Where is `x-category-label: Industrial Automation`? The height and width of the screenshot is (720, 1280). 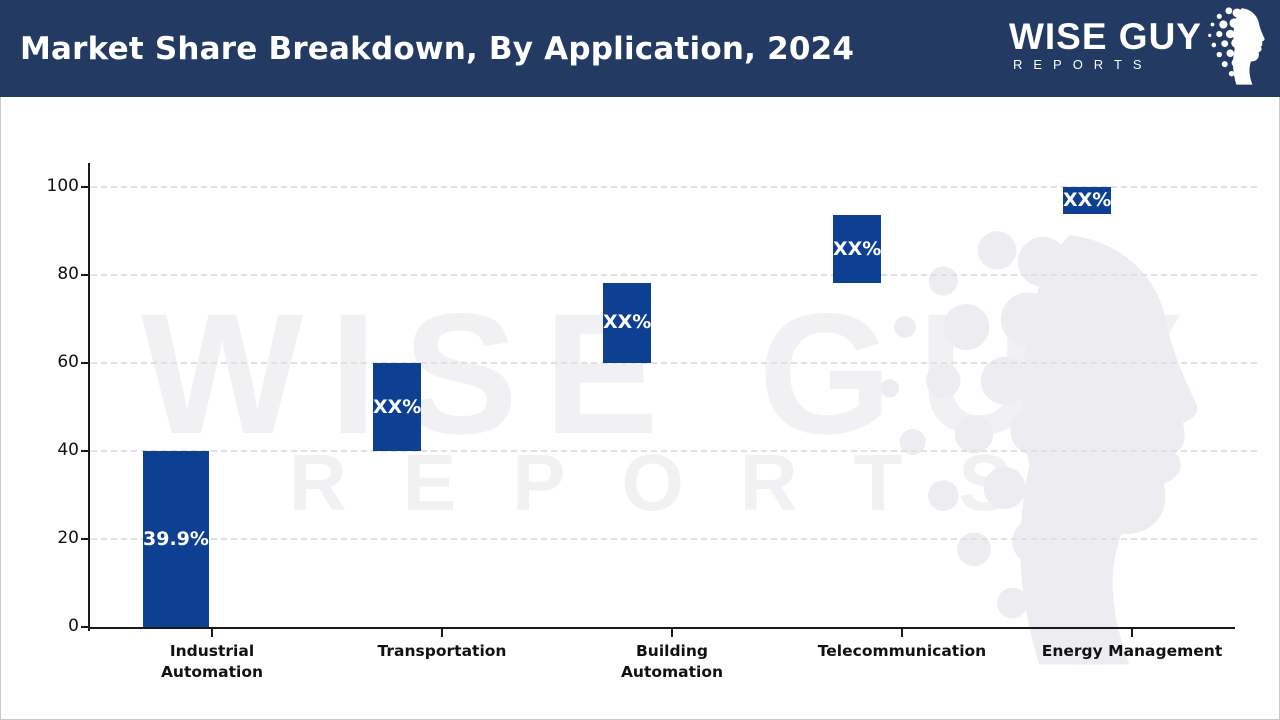
x-category-label: Industrial Automation is located at coordinates (212, 662).